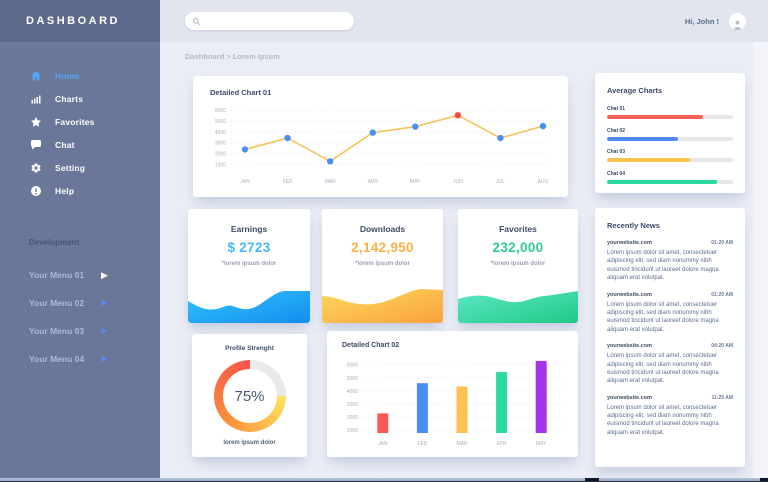 The width and height of the screenshot is (768, 482). What do you see at coordinates (760, 260) in the screenshot?
I see `scroll-gutter` at bounding box center [760, 260].